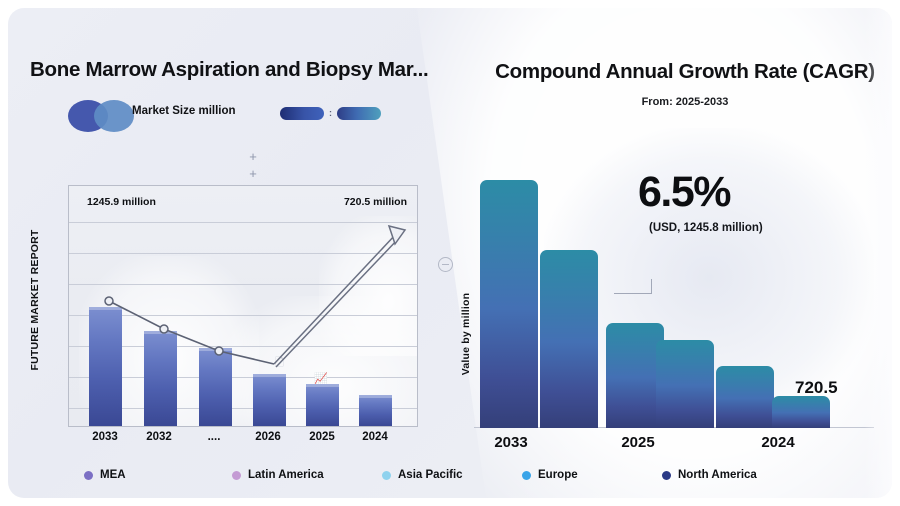 The width and height of the screenshot is (900, 506). Describe the element at coordinates (526, 475) in the screenshot. I see `legend-dot-europe` at that location.